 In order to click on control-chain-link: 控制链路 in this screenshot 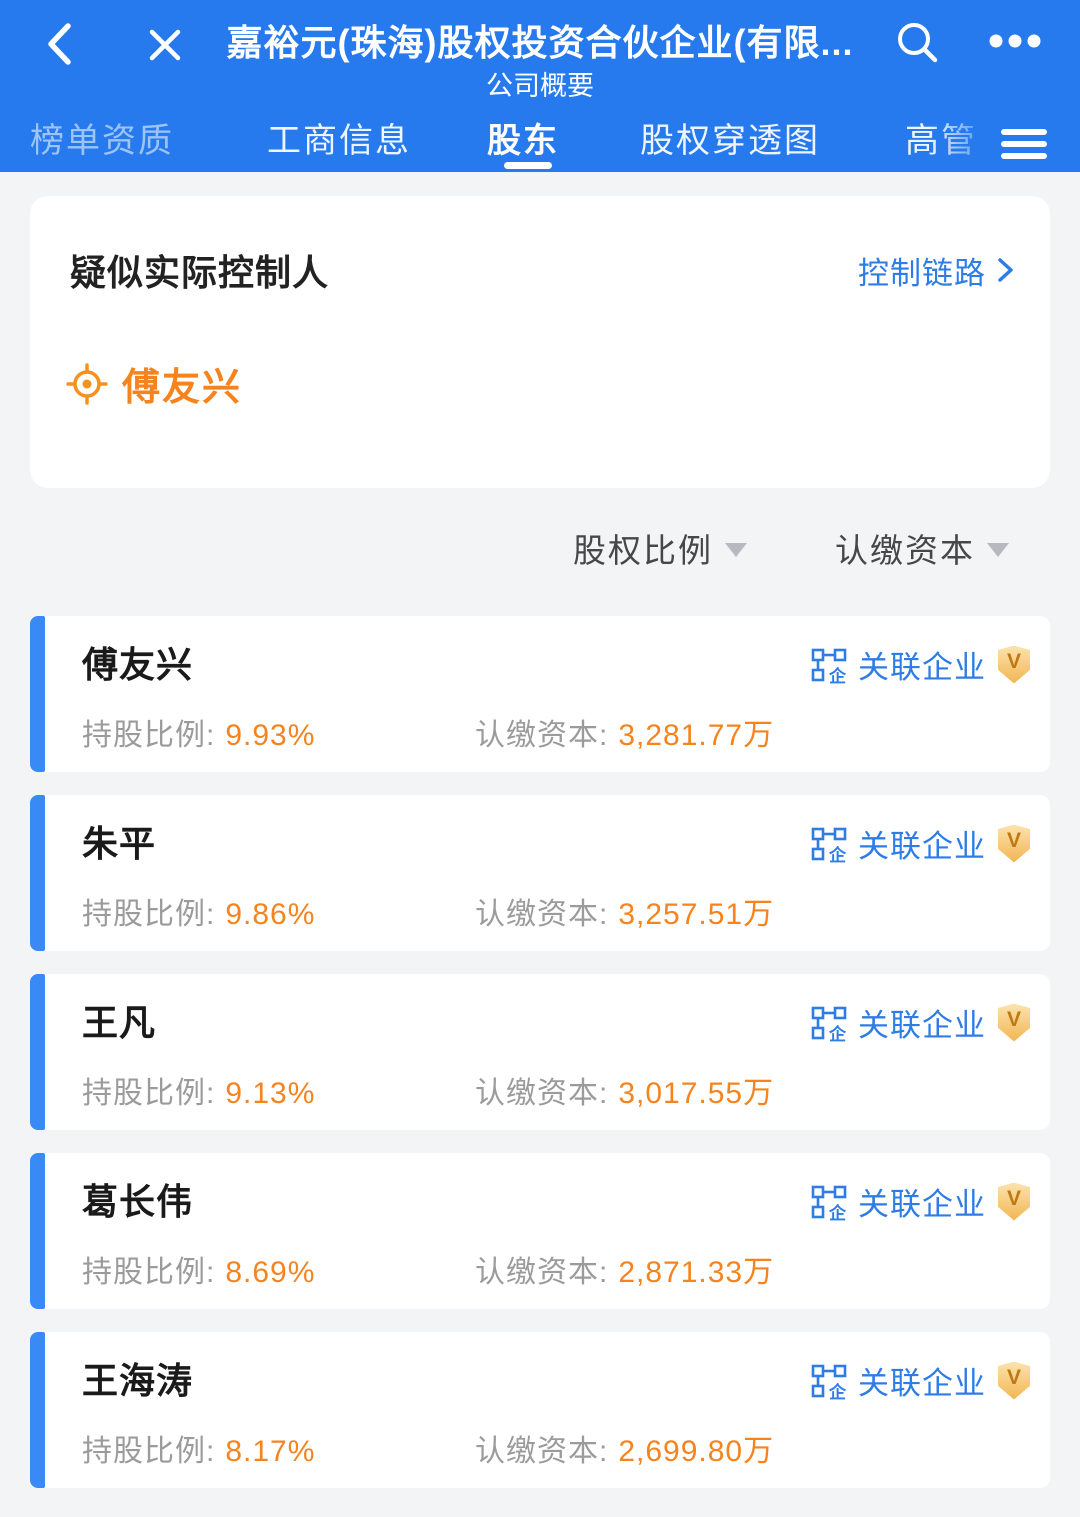, I will do `click(937, 270)`.